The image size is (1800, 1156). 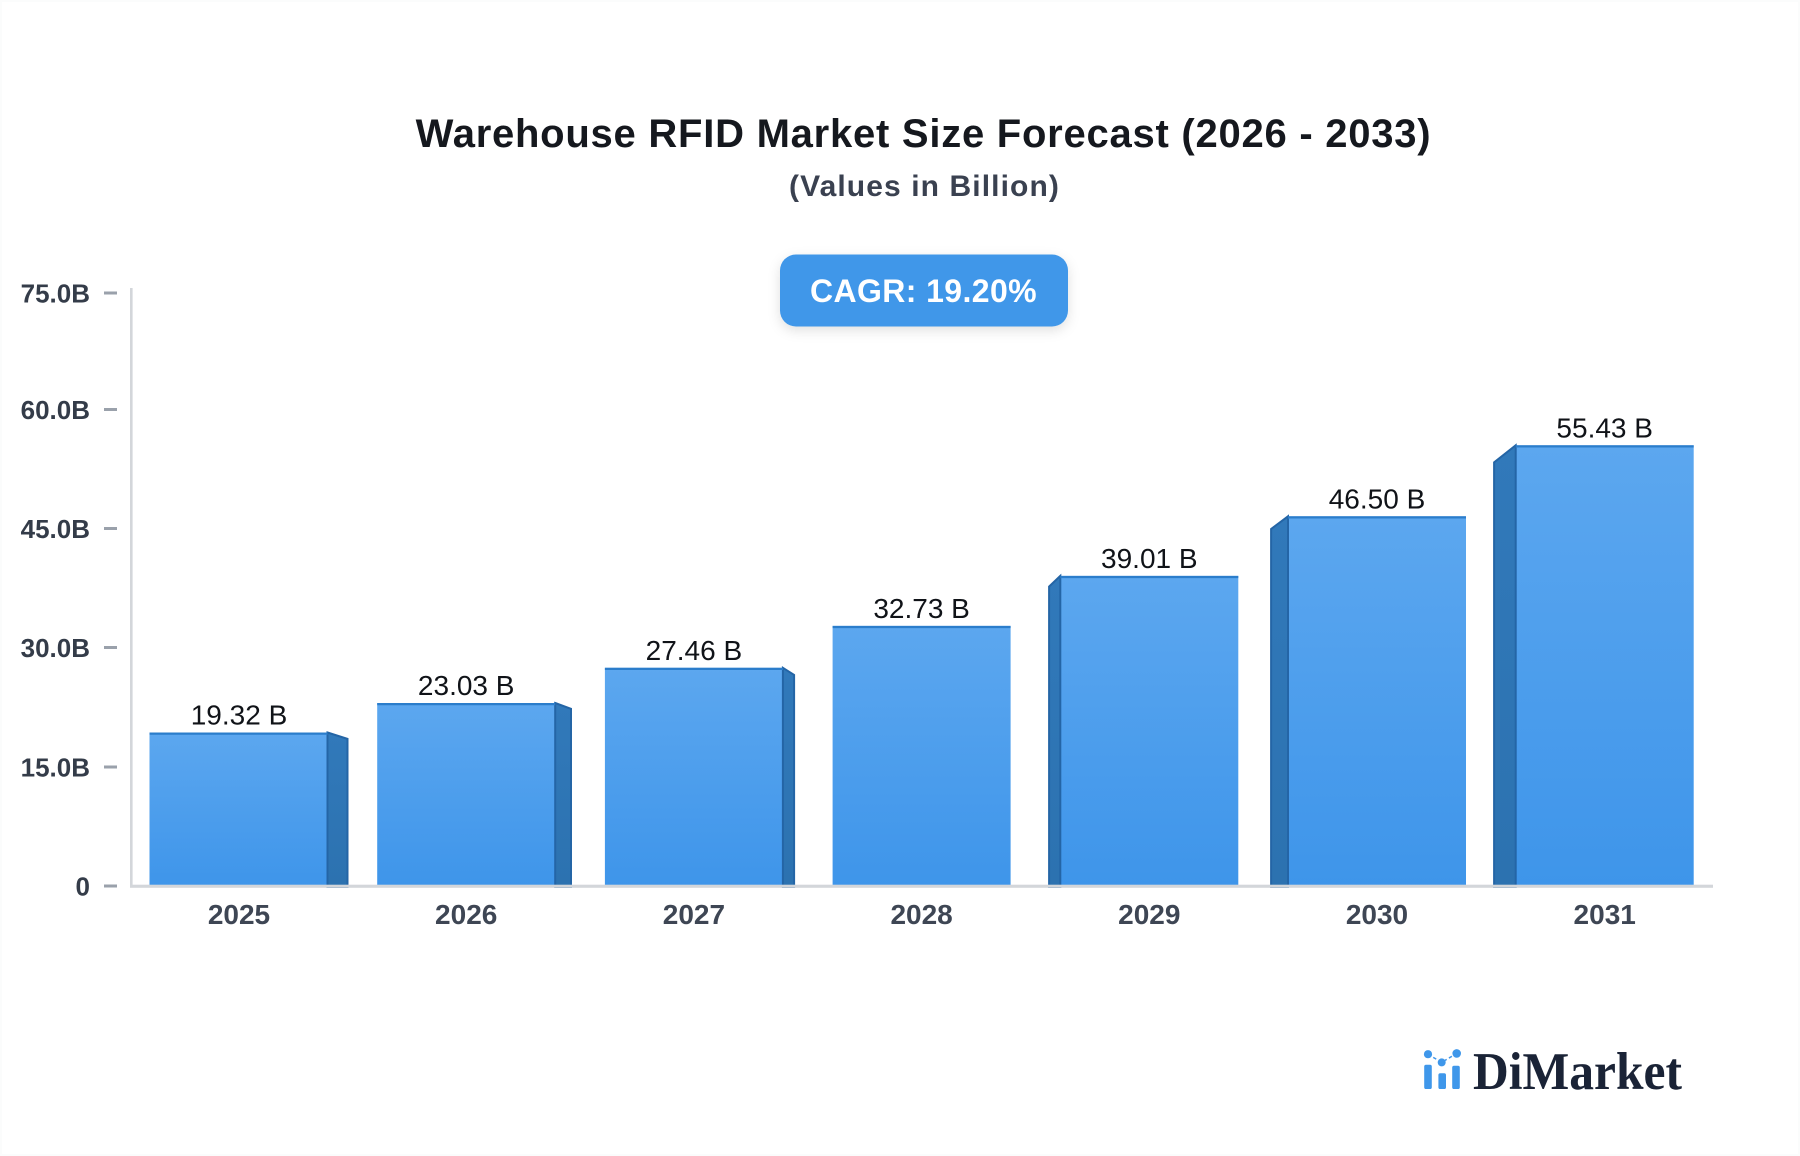 I want to click on svg-text: 75.0B, so click(x=55, y=294).